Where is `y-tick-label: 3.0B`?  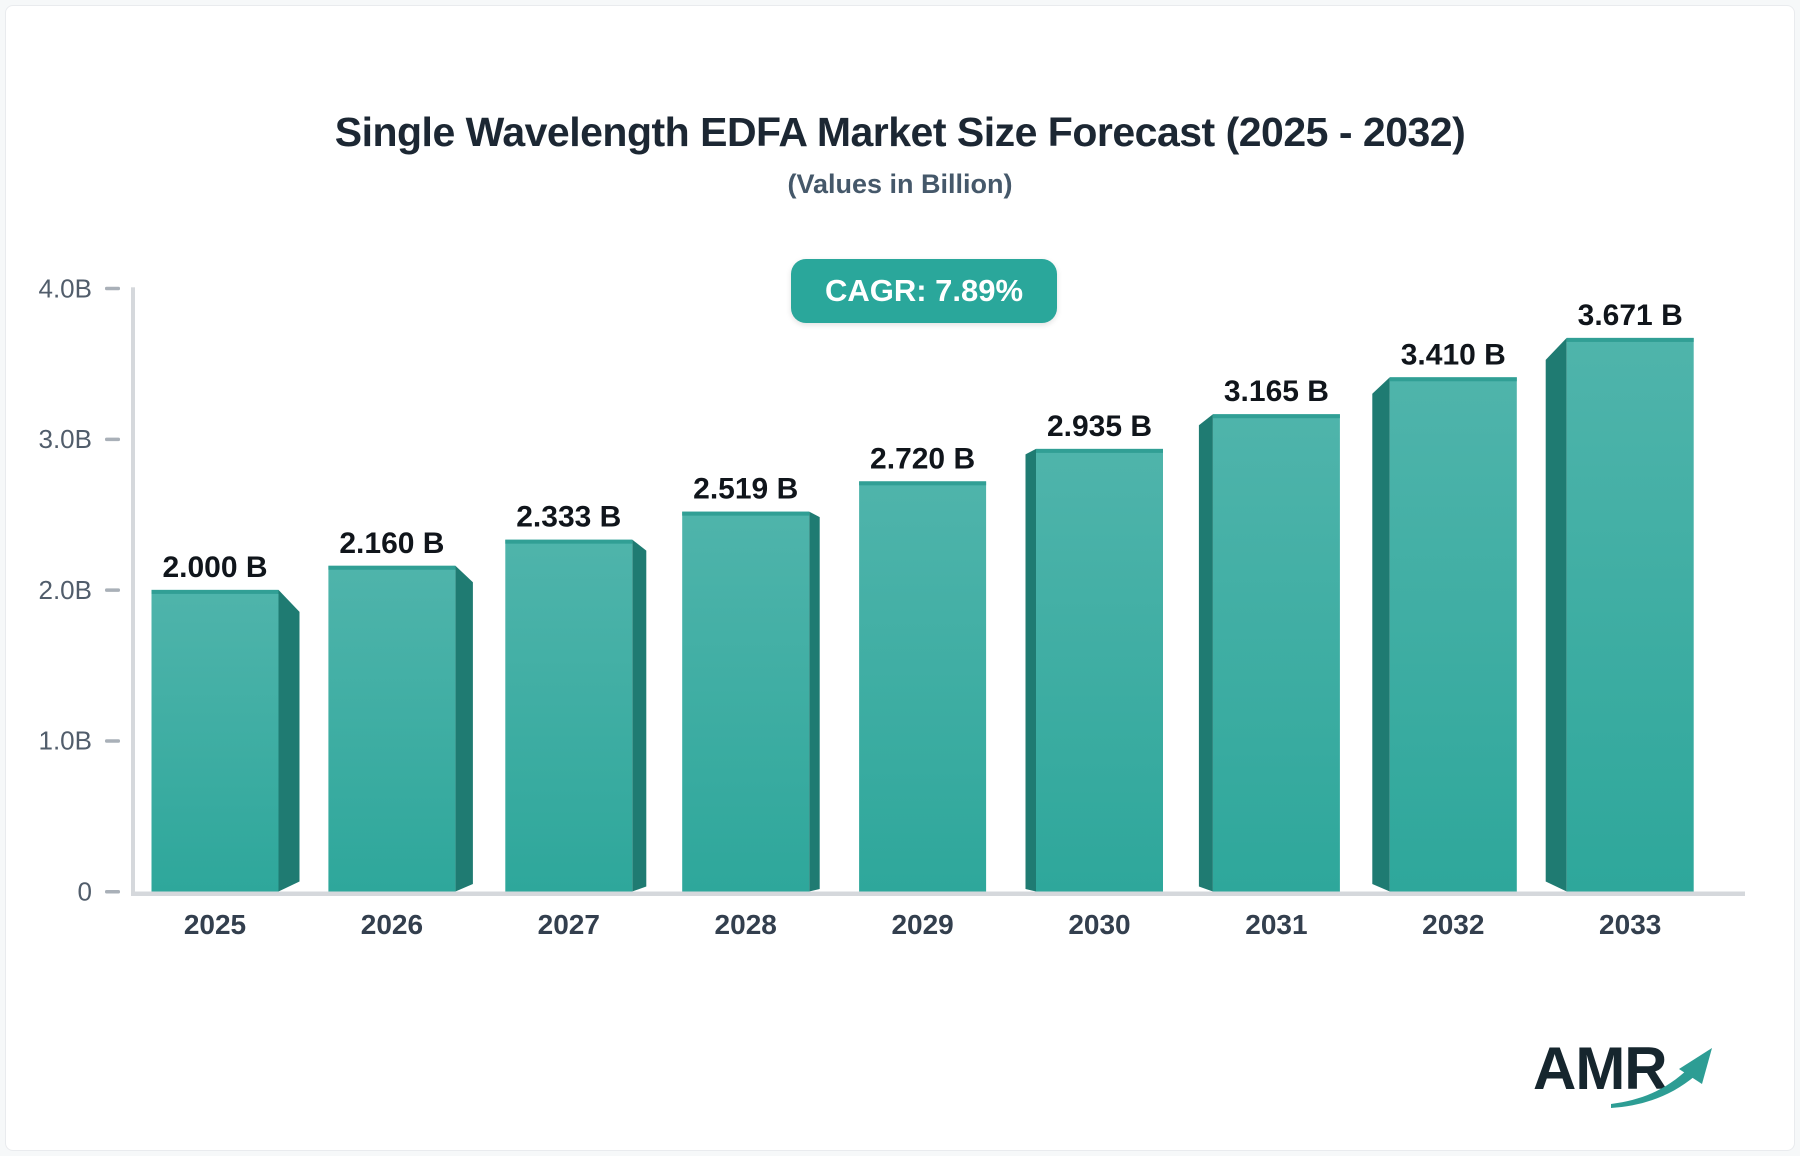 y-tick-label: 3.0B is located at coordinates (66, 439).